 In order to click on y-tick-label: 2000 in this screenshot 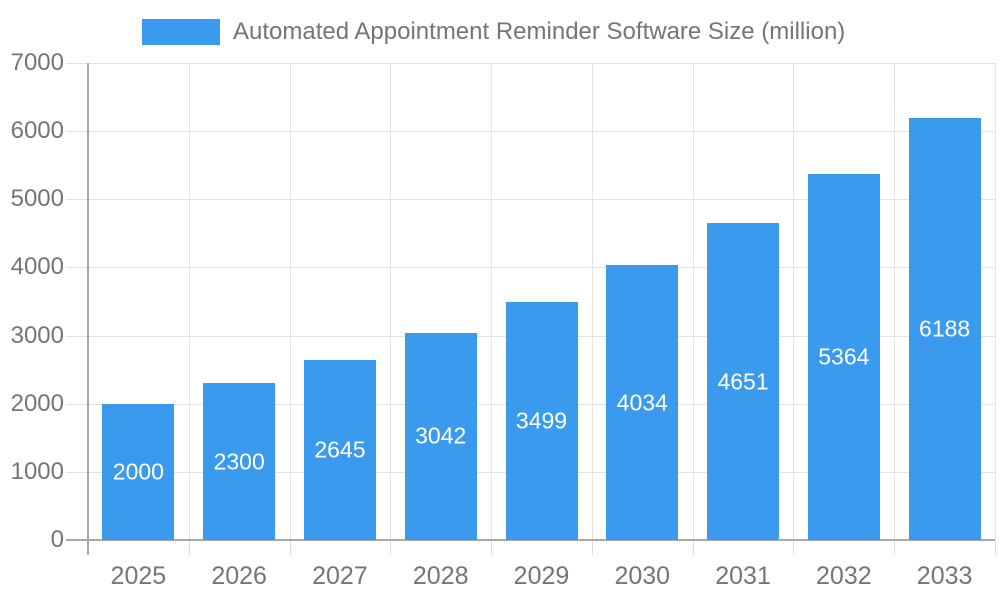, I will do `click(37, 403)`.